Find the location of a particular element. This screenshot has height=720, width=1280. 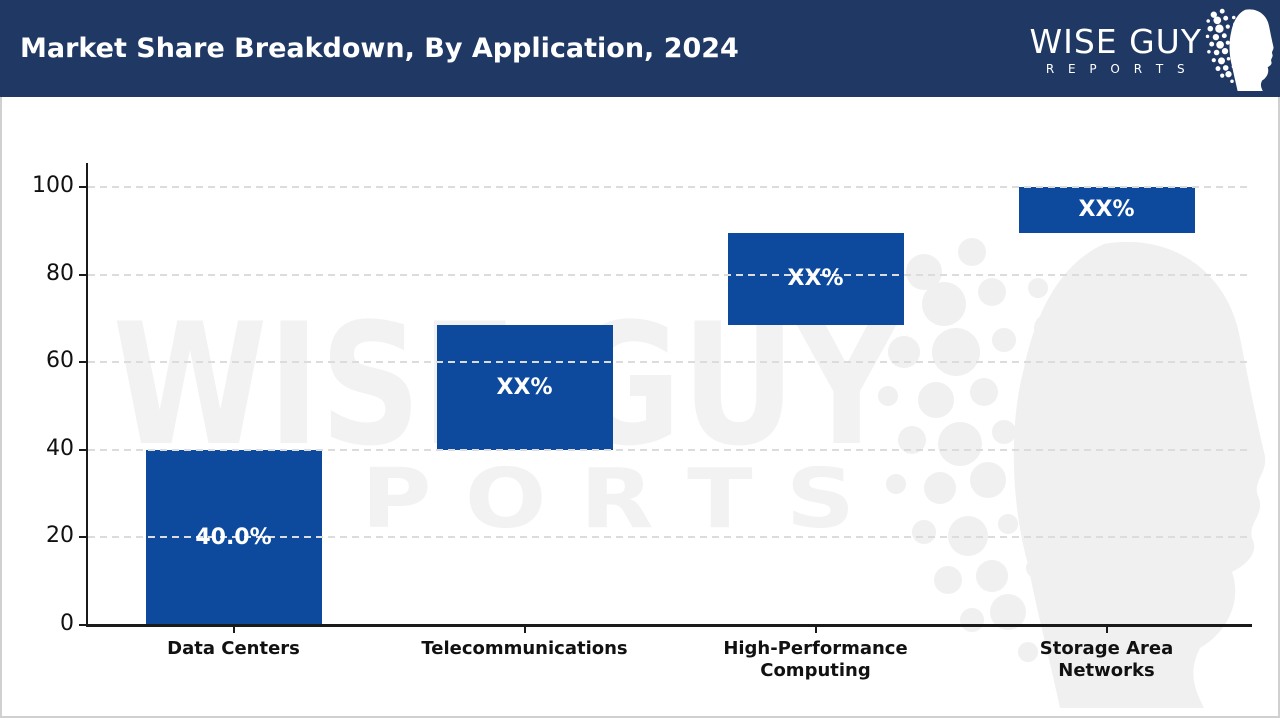

wiseguy-logo: WISE GUY R E P O R T S is located at coordinates (1151, 49).